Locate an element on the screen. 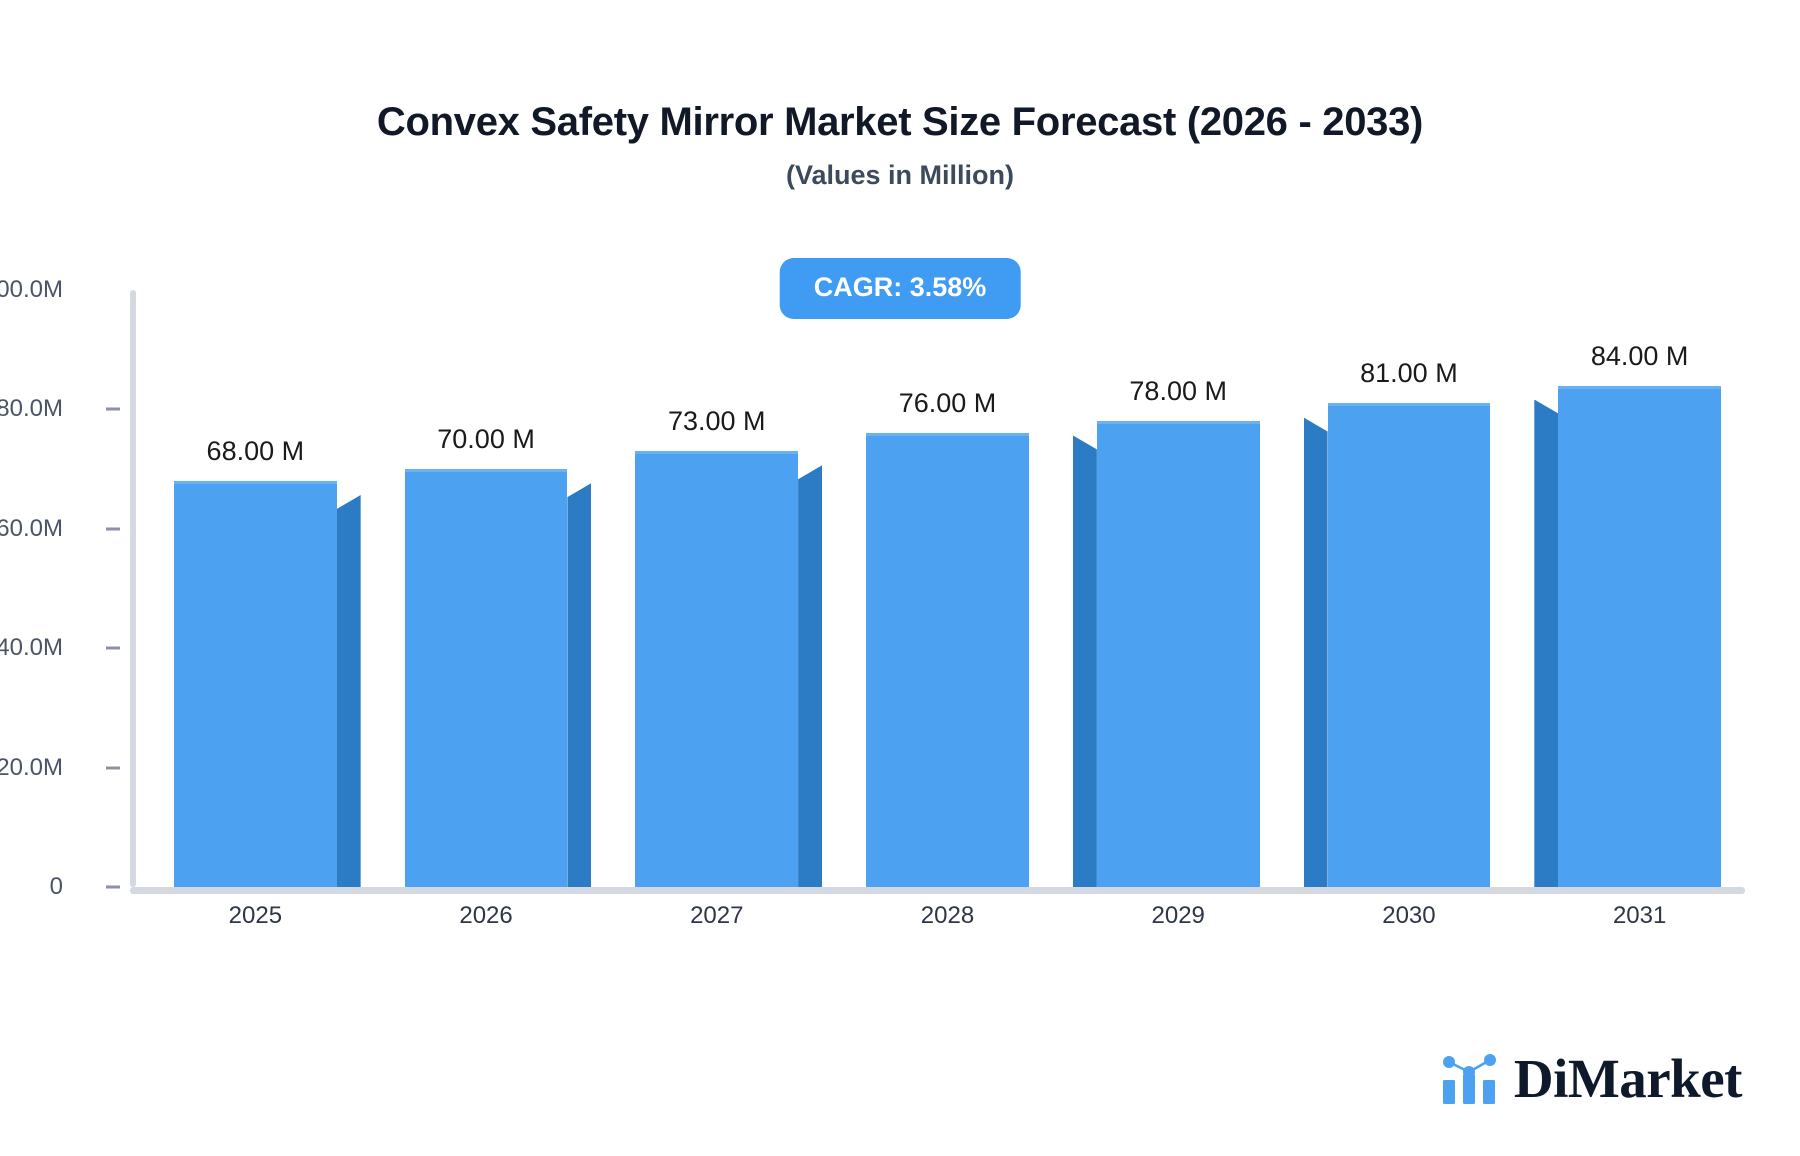  y-axis-tick-label: 0 is located at coordinates (56, 886).